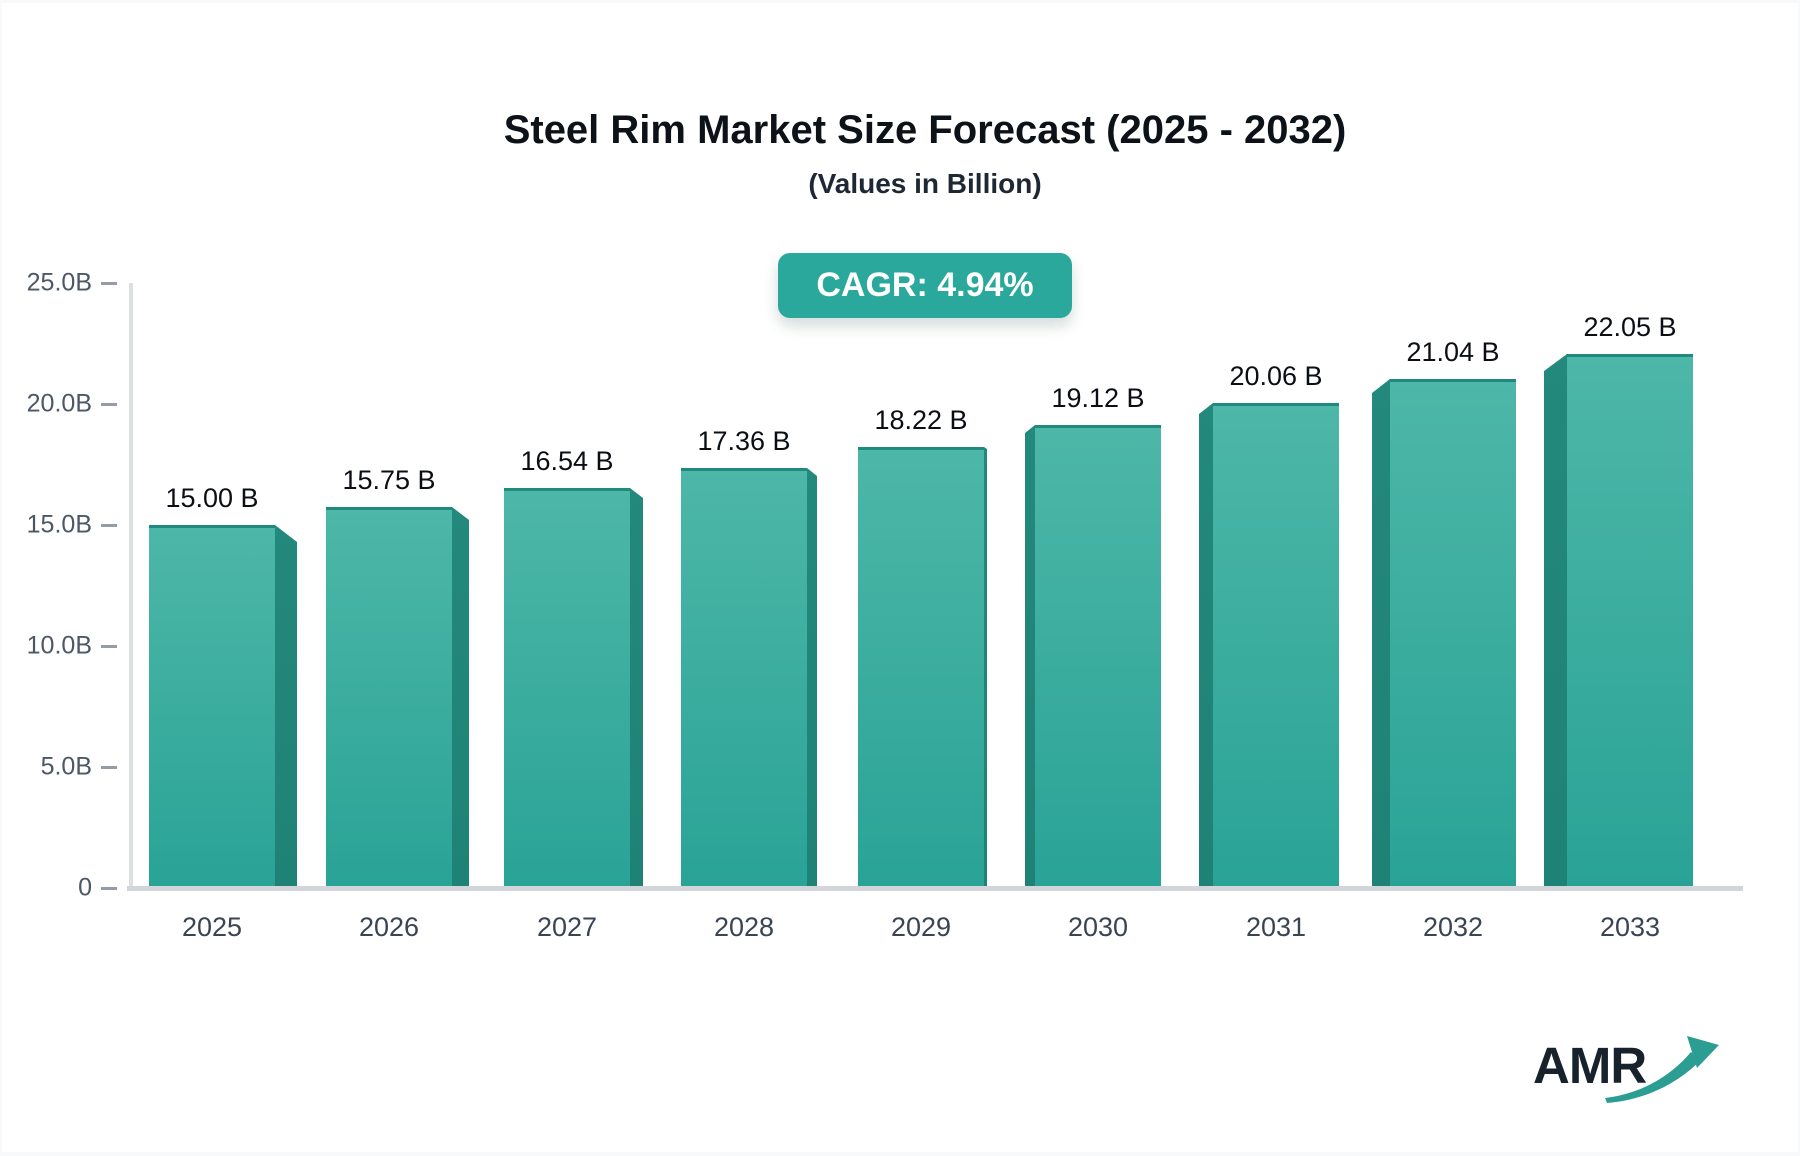 This screenshot has width=1800, height=1156. I want to click on y-tick-label: 0, so click(85, 887).